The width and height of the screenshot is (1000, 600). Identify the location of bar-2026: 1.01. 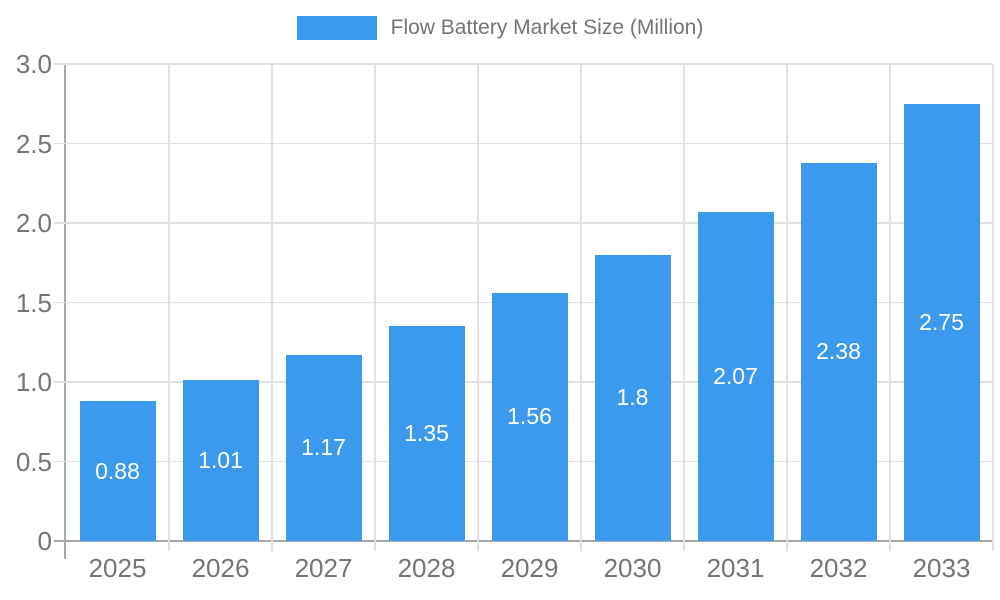
(220, 460).